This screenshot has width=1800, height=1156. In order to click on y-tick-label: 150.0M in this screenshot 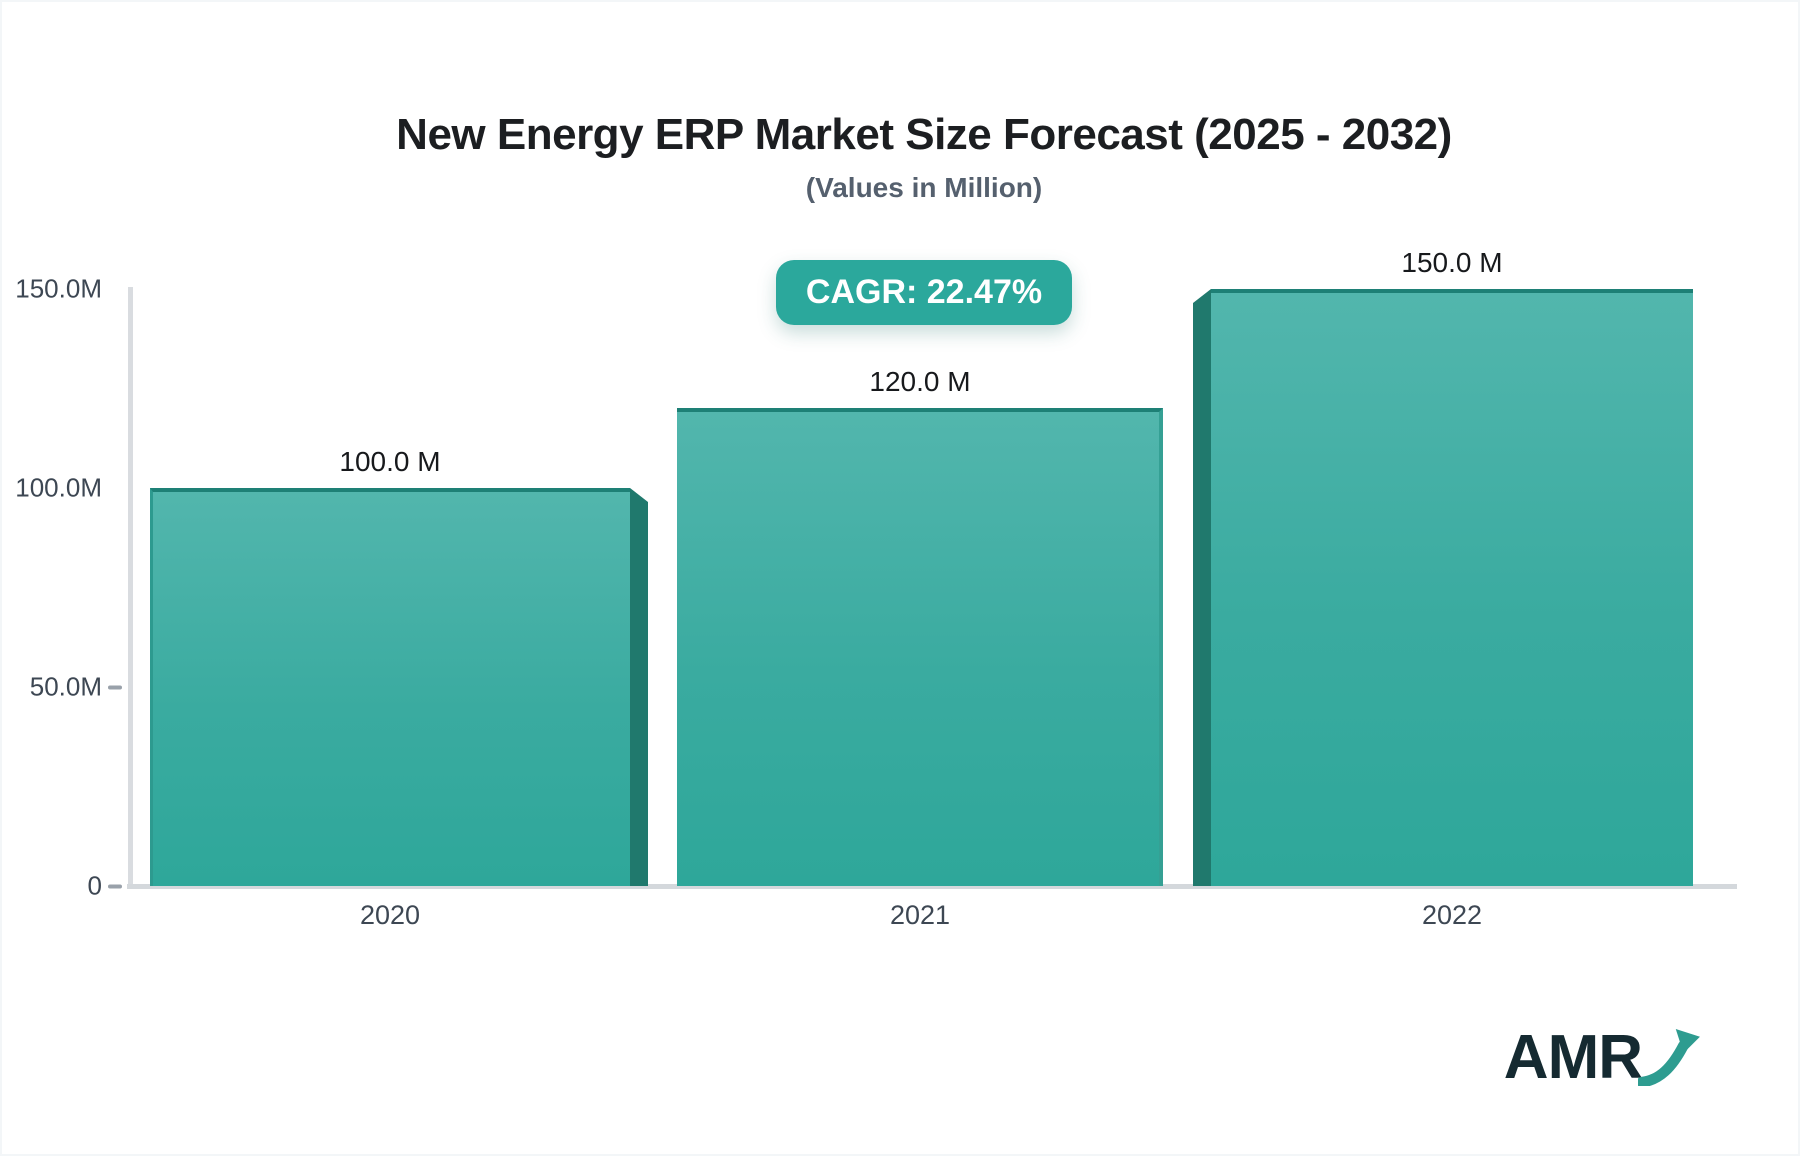, I will do `click(58, 288)`.